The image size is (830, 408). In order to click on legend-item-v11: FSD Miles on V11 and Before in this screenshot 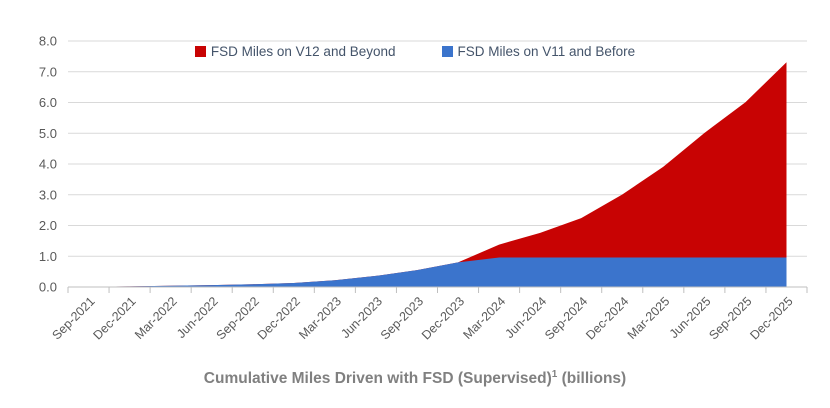, I will do `click(538, 51)`.